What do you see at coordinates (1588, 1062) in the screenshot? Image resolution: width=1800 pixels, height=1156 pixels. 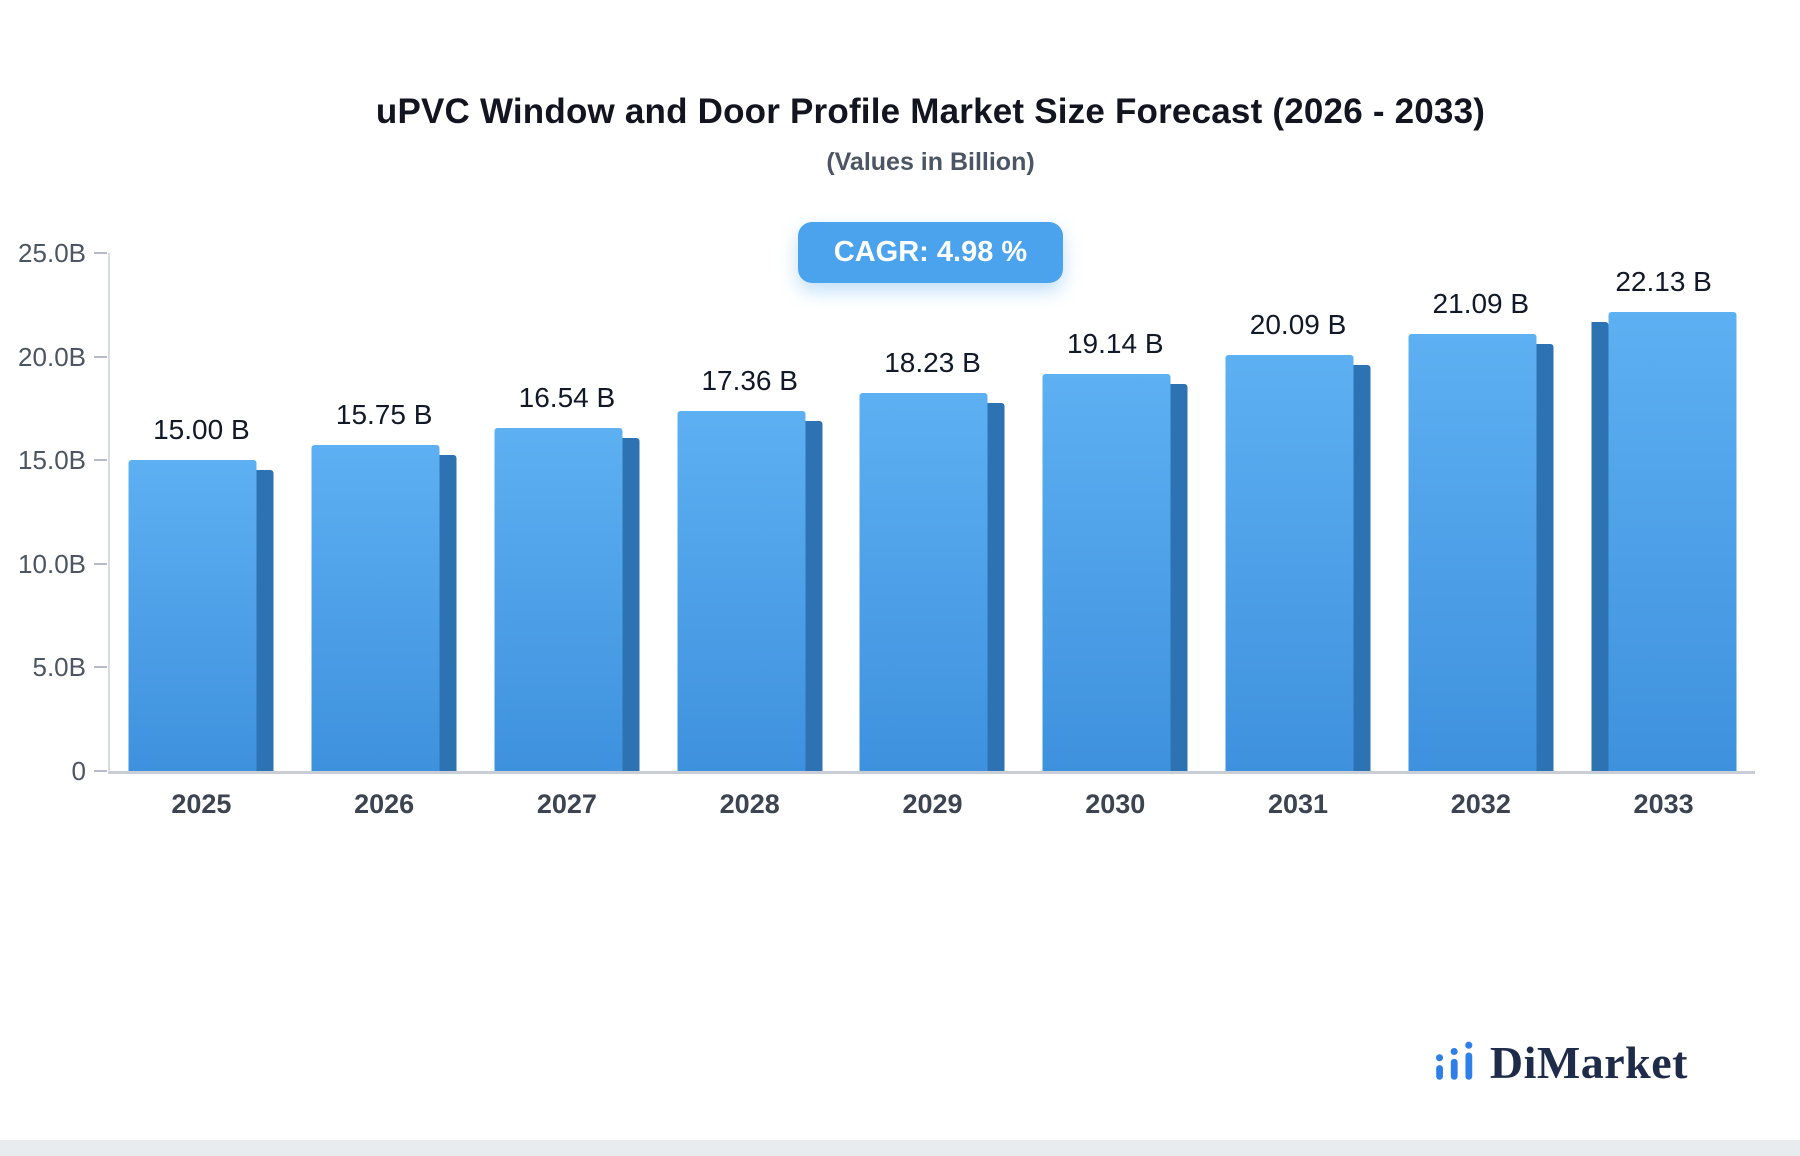 I see `brand-name: DiMarket` at bounding box center [1588, 1062].